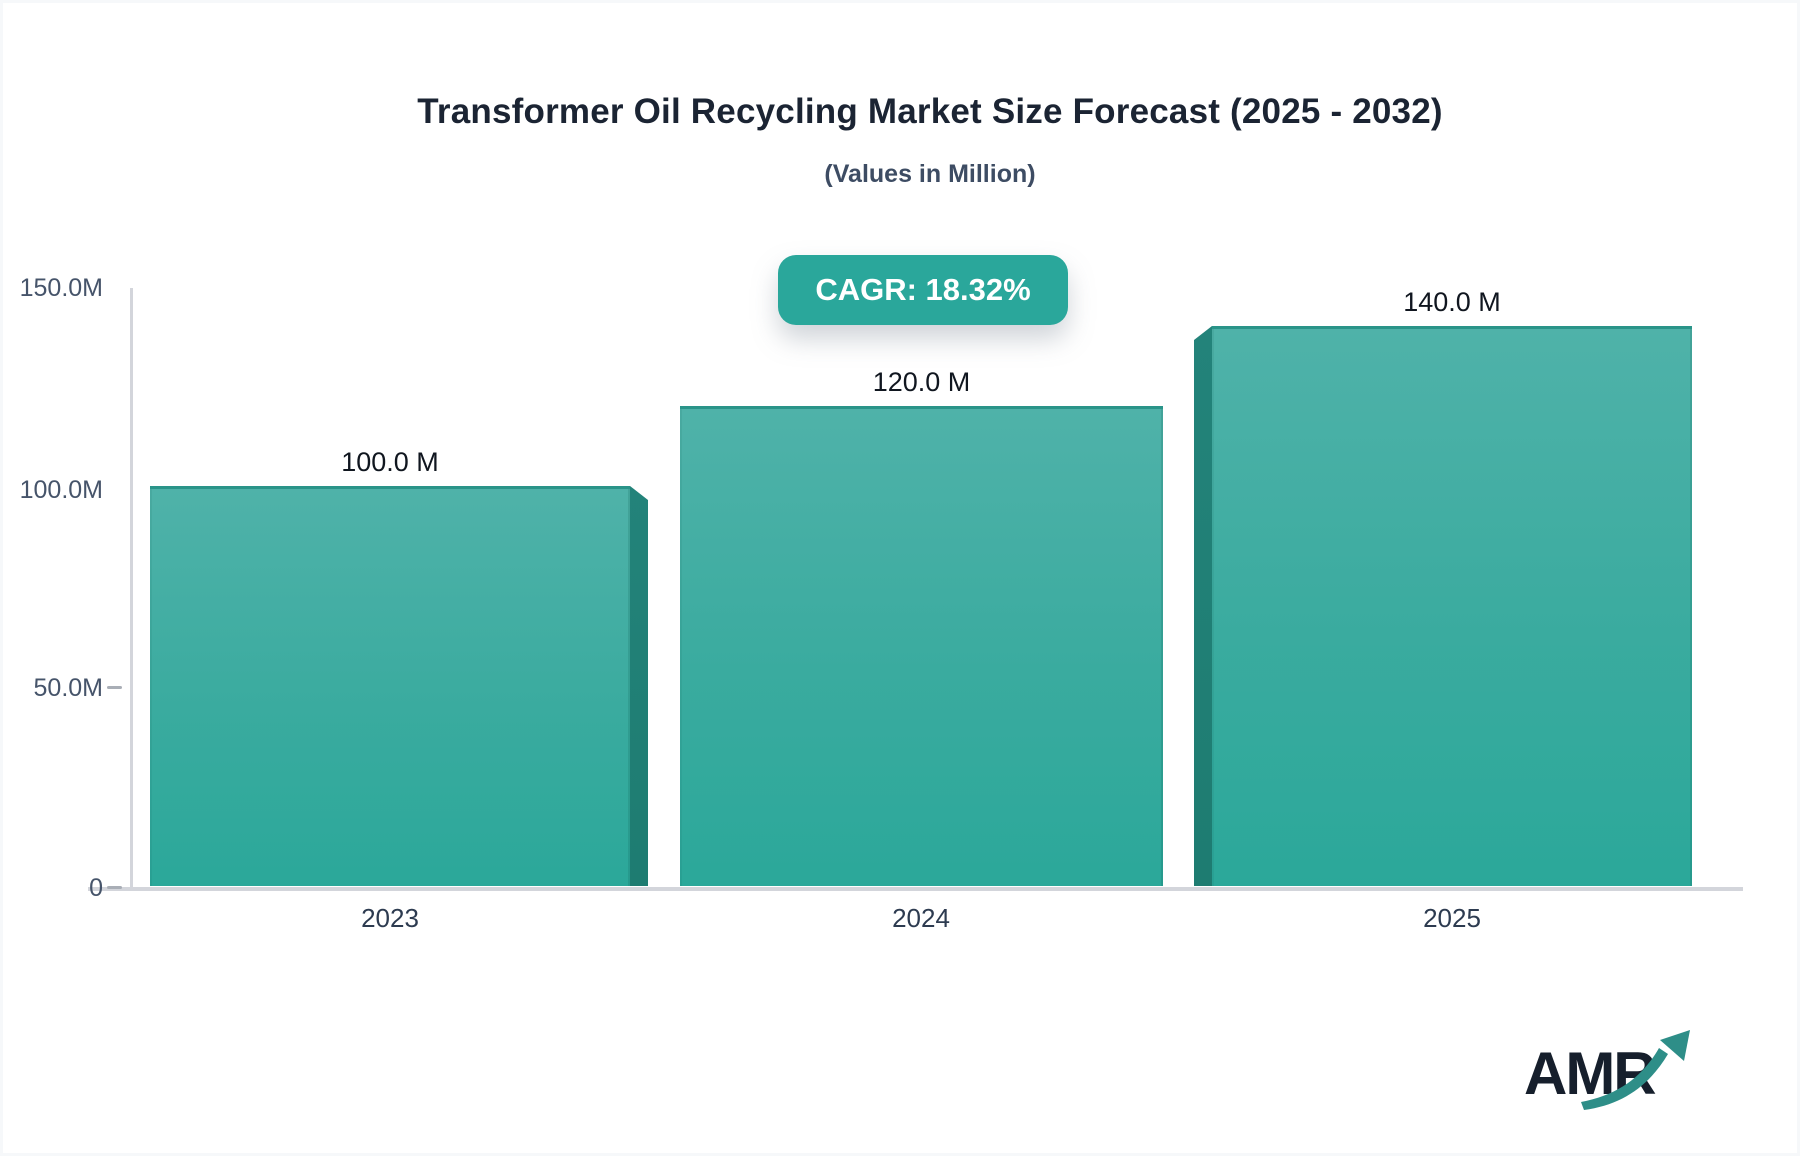  What do you see at coordinates (639, 686) in the screenshot?
I see `bar-3d-side-2023` at bounding box center [639, 686].